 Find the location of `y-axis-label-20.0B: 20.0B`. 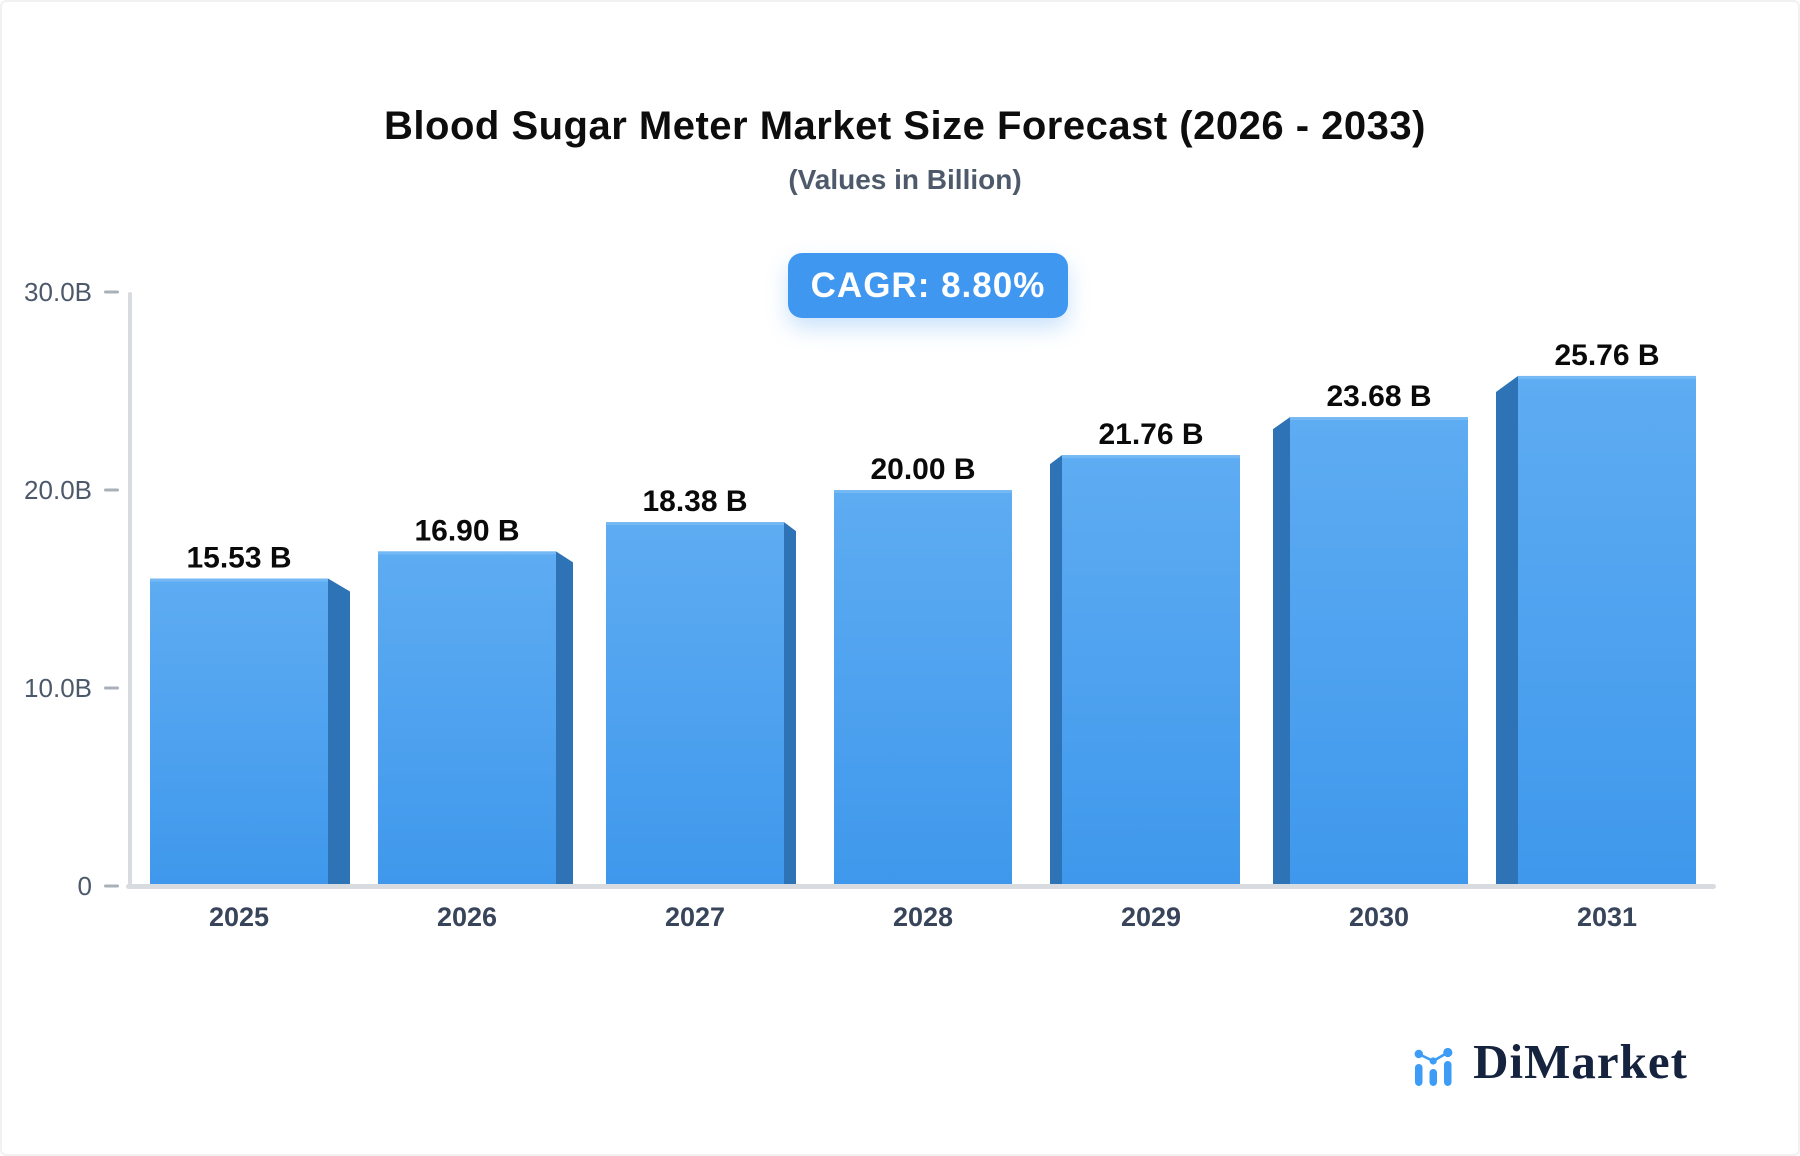

y-axis-label-20.0B: 20.0B is located at coordinates (58, 490).